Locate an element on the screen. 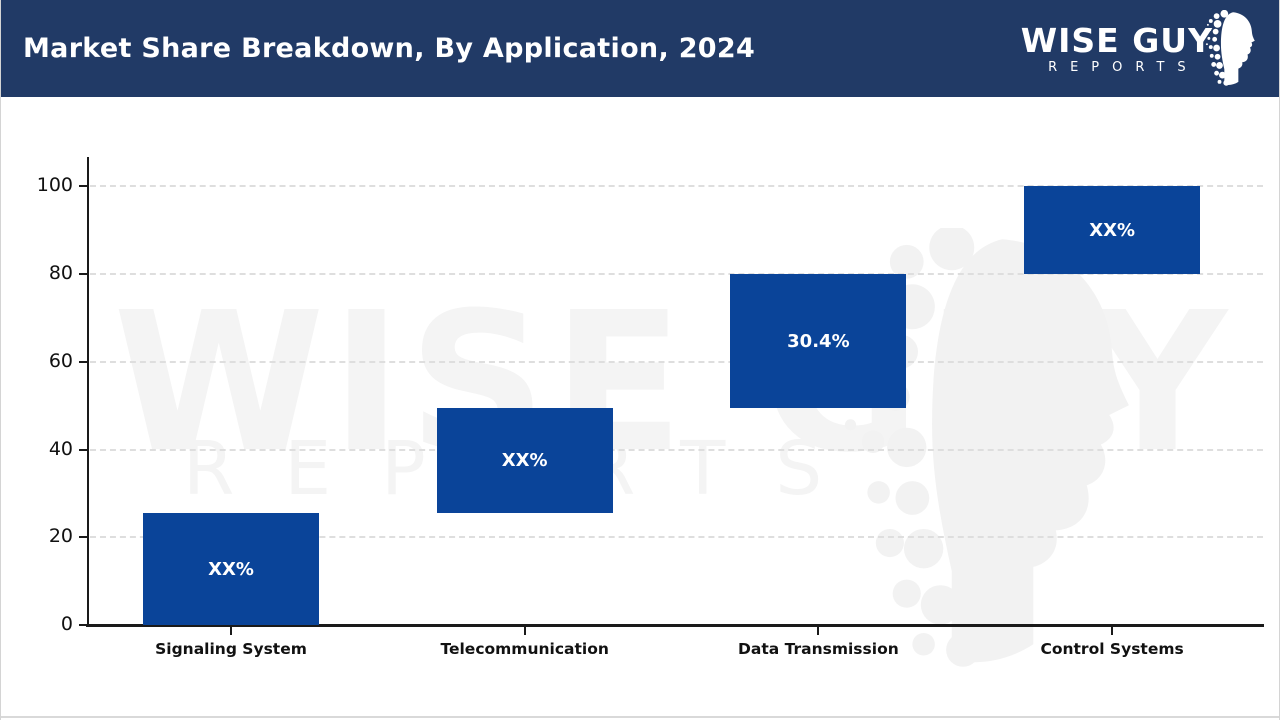 Image resolution: width=1280 pixels, height=720 pixels. wiseguy-logo: WISE GUY REPORTS is located at coordinates (1142, 48).